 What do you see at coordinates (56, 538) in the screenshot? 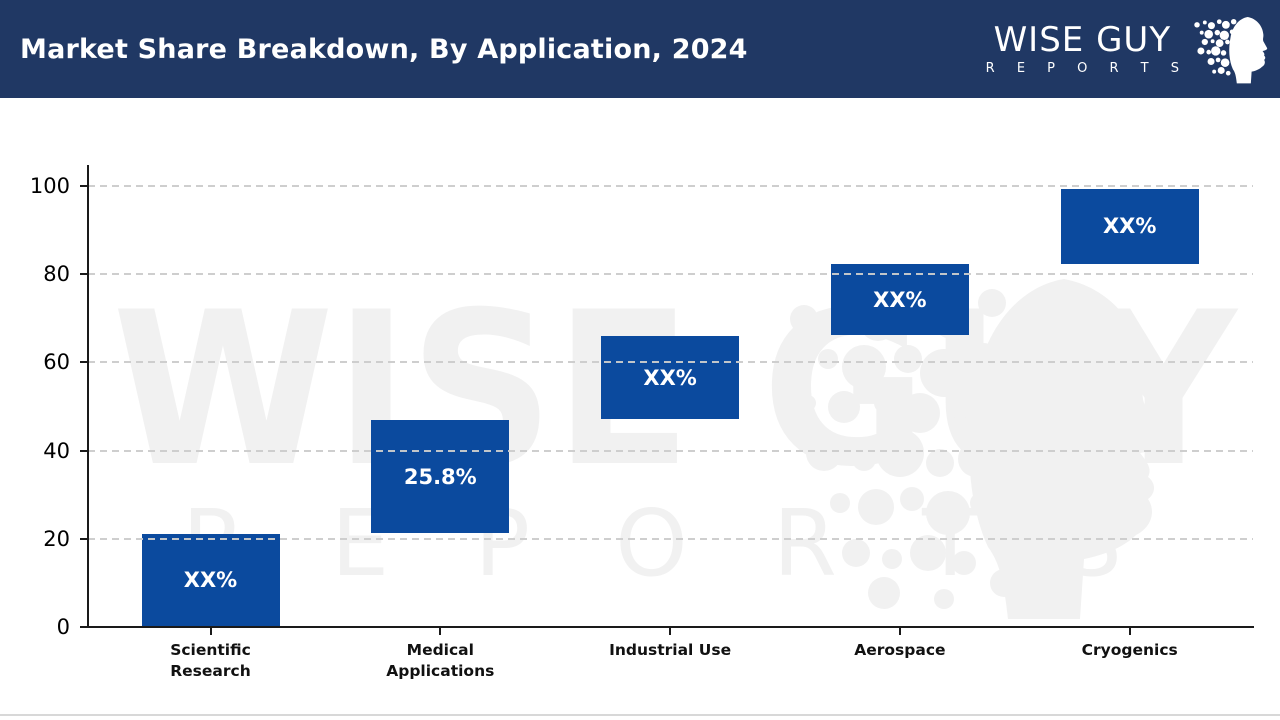
I see `y-tick-label: 20` at bounding box center [56, 538].